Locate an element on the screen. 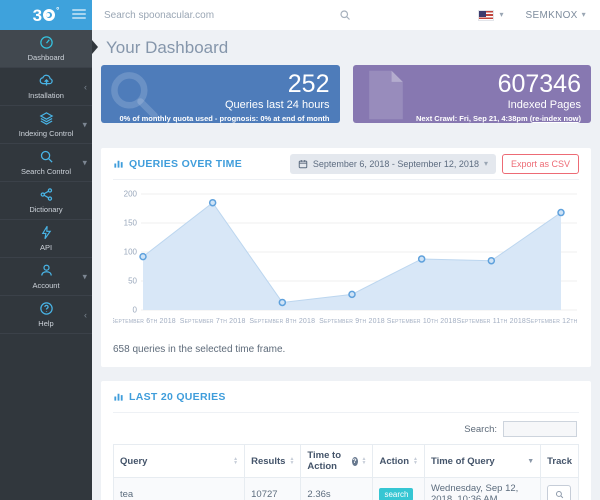  sidebar-item-dashboard: Dashboard is located at coordinates (46, 49).